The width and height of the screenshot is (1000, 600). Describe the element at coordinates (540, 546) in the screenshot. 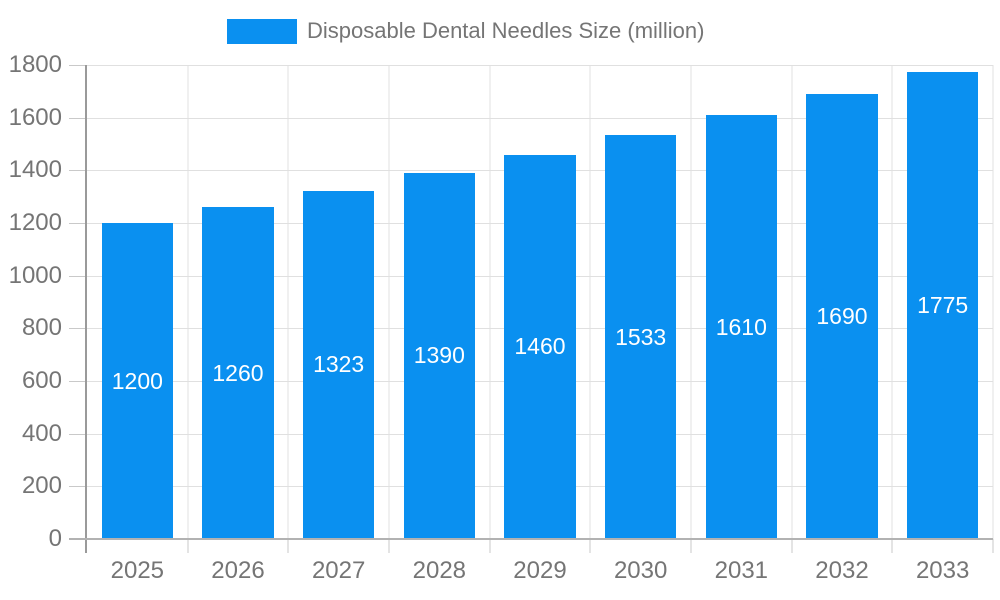

I see `x-axis-tick-marks` at that location.